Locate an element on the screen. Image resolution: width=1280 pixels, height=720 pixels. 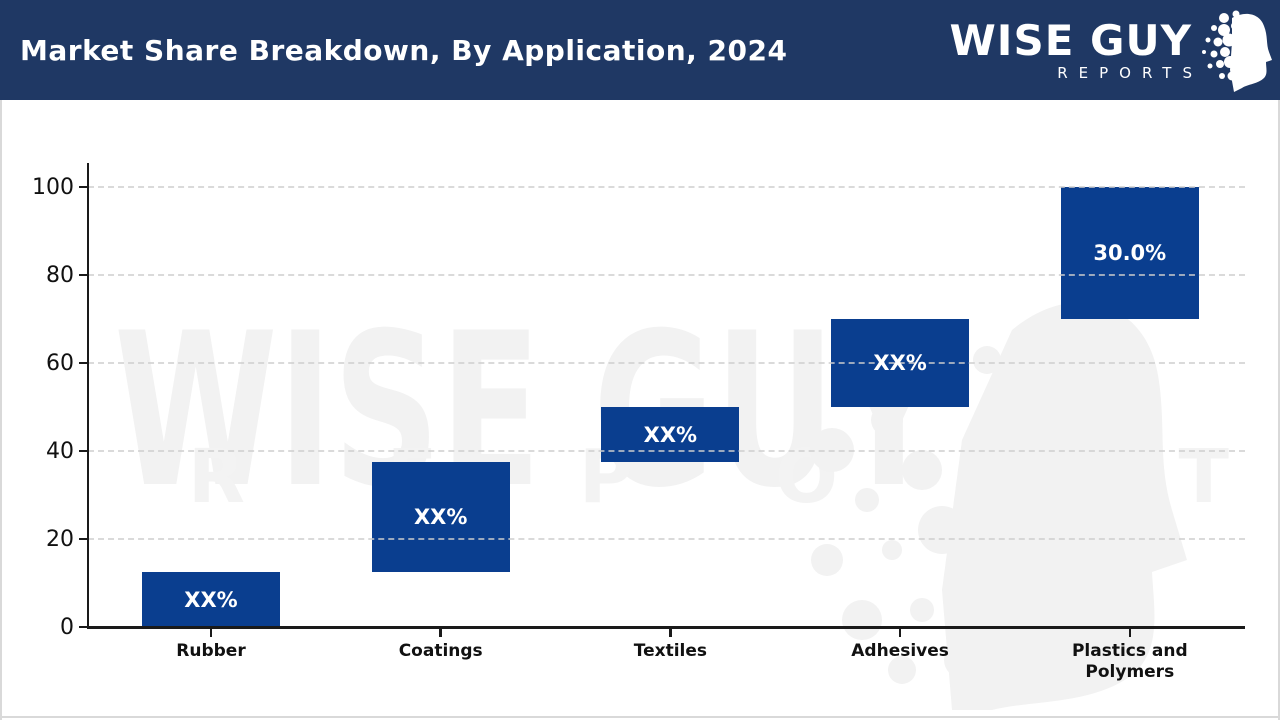
y-tick-label-60: 60 is located at coordinates (60, 363).